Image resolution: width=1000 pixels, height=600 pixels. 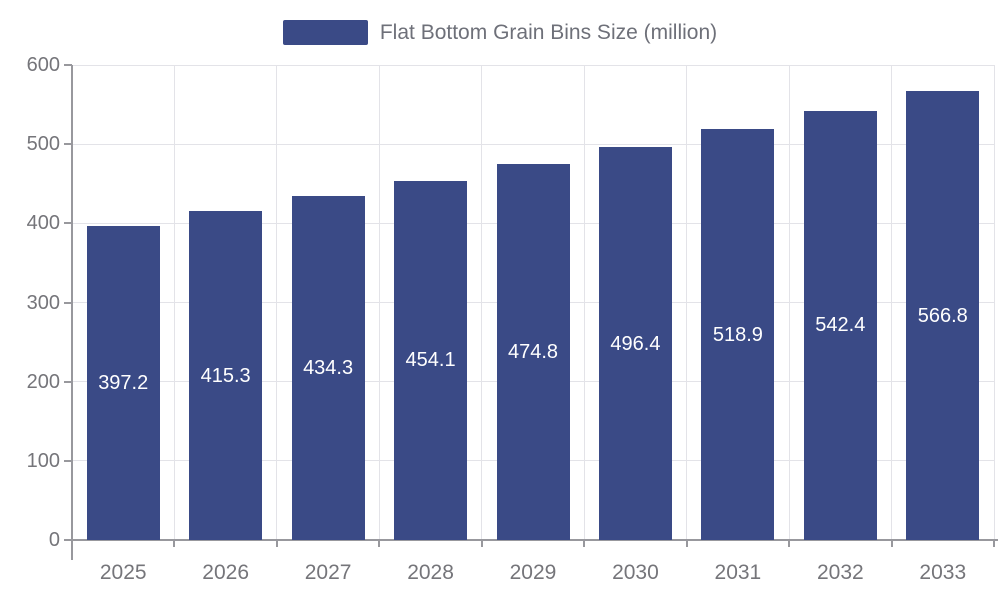 I want to click on y-axis-line, so click(x=72, y=312).